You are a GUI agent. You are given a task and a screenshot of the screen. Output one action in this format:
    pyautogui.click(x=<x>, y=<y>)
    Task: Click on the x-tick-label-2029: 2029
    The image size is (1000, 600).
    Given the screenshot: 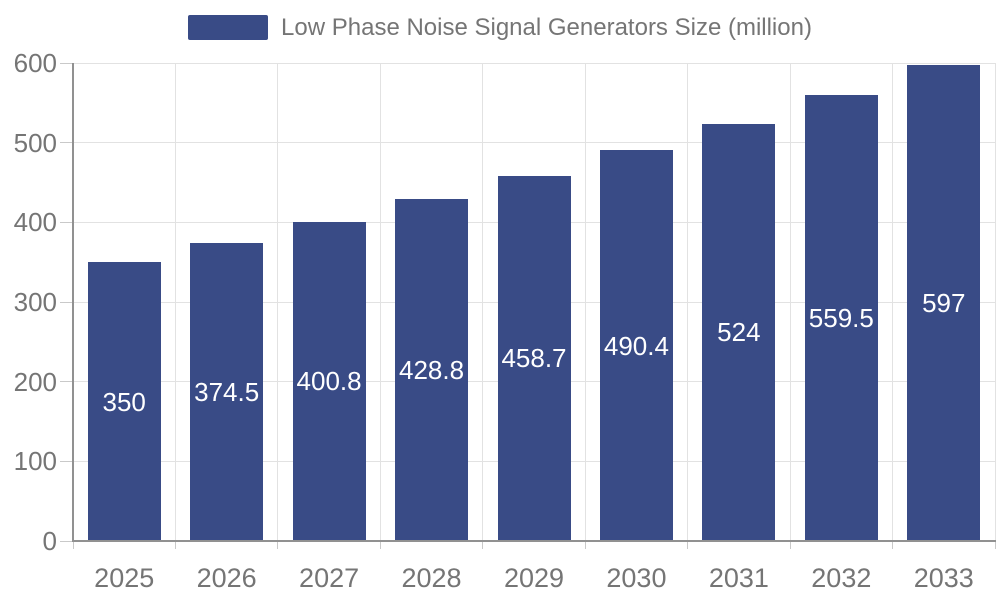 What is the action you would take?
    pyautogui.click(x=534, y=578)
    